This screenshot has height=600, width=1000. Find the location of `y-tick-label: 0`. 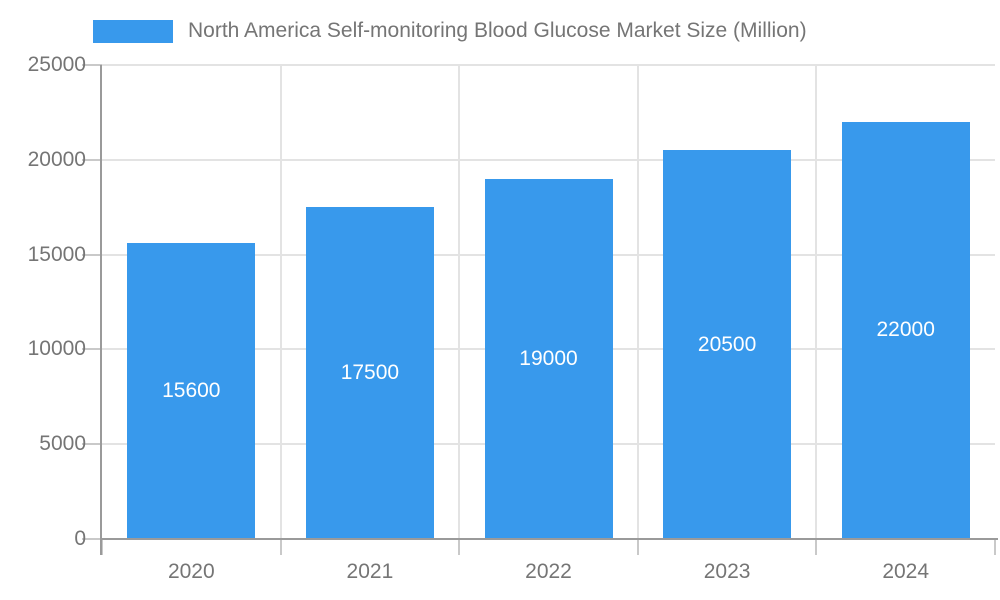

y-tick-label: 0 is located at coordinates (80, 538).